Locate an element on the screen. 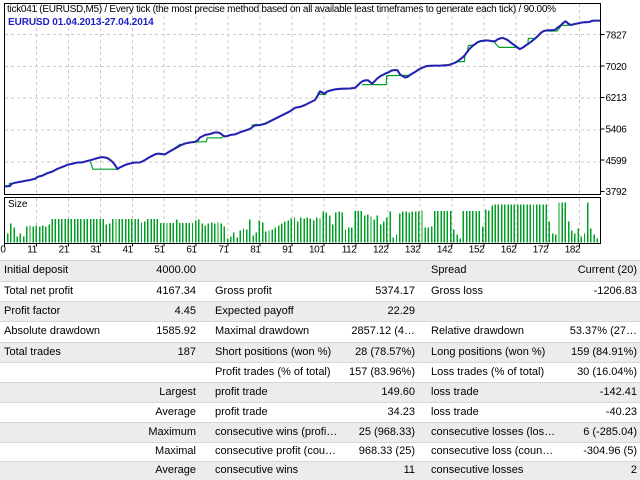  svg-text: 172 is located at coordinates (541, 250).